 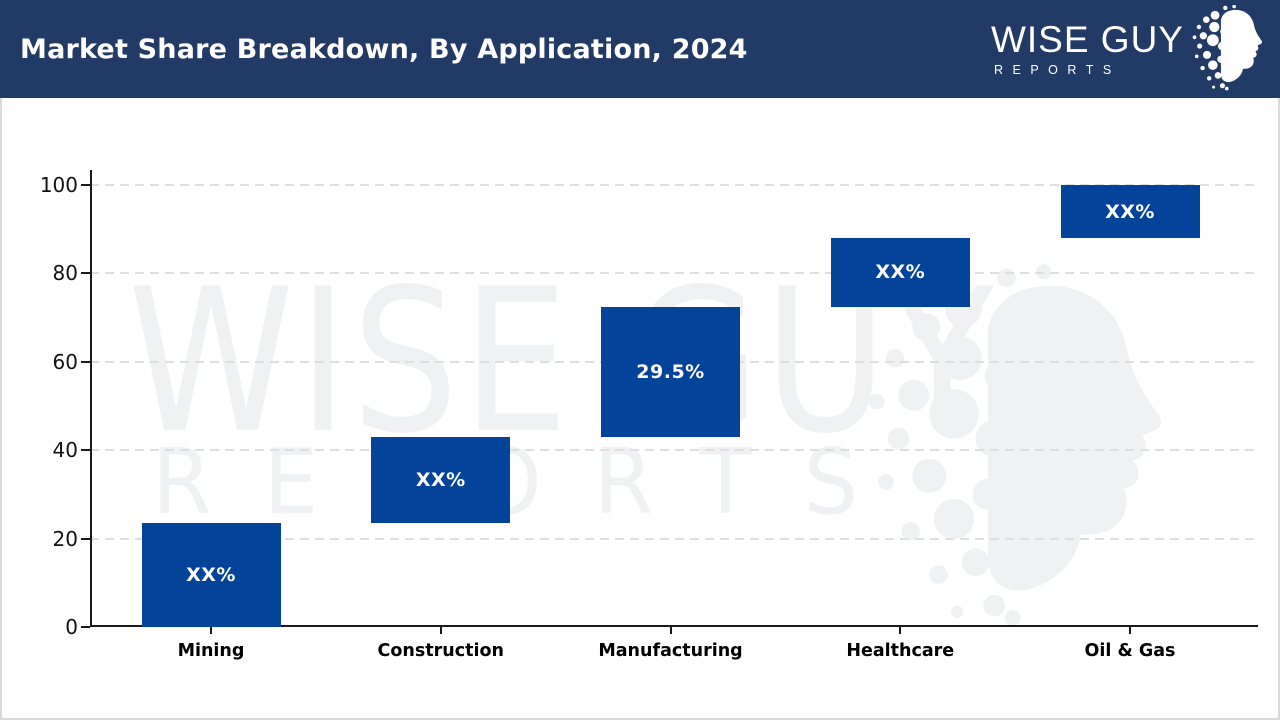 What do you see at coordinates (65, 273) in the screenshot?
I see `y-axis-tick-label: 80` at bounding box center [65, 273].